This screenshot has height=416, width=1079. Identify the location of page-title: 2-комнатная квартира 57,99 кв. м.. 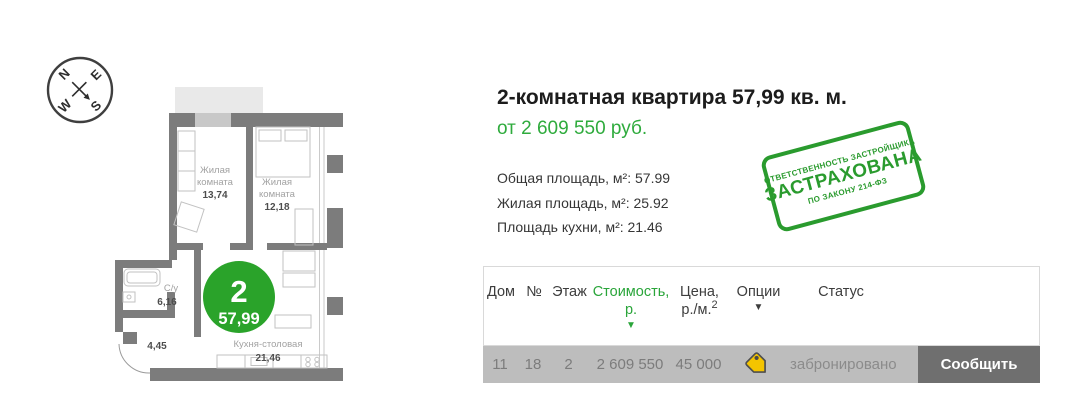
(672, 97).